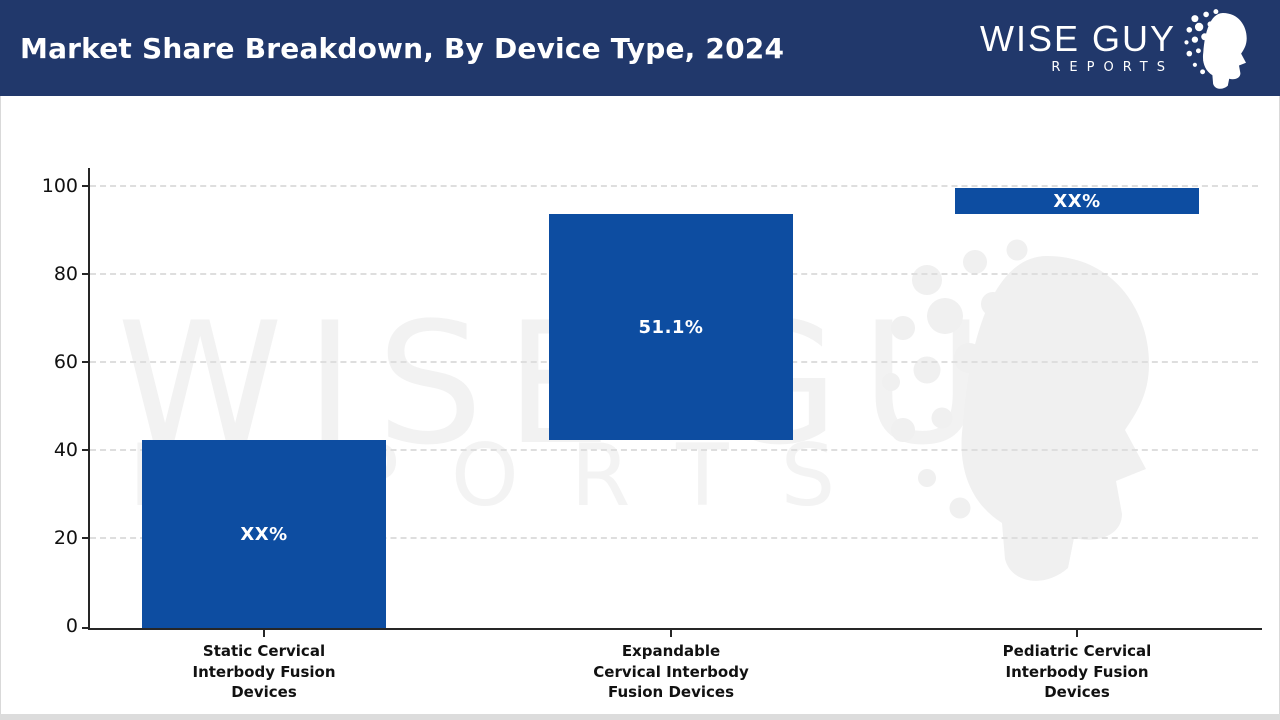 This screenshot has height=720, width=1280. I want to click on y-axis-spine, so click(89, 398).